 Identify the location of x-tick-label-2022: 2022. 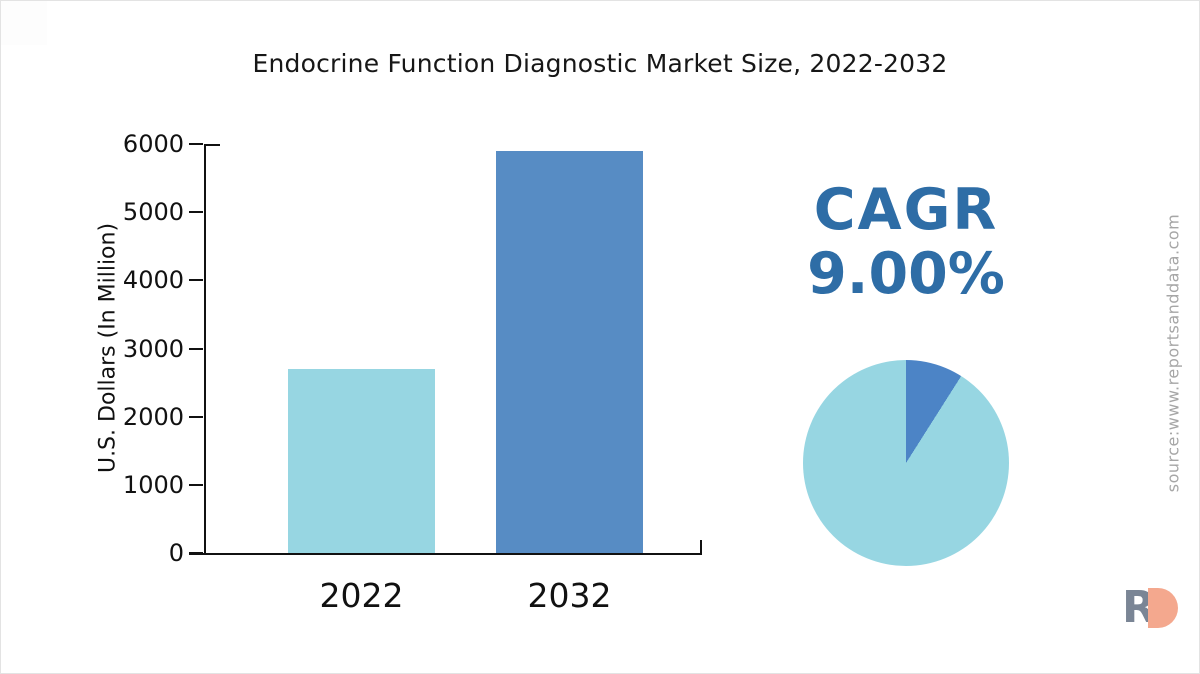
(361, 595).